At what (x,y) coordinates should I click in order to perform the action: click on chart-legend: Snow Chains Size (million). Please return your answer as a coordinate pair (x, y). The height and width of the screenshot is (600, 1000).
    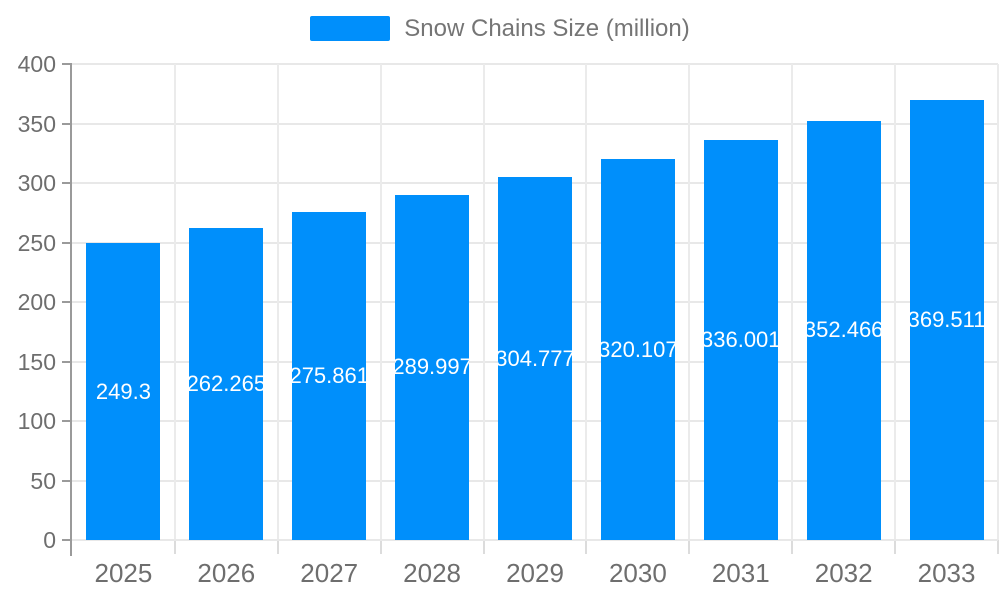
    Looking at the image, I should click on (500, 28).